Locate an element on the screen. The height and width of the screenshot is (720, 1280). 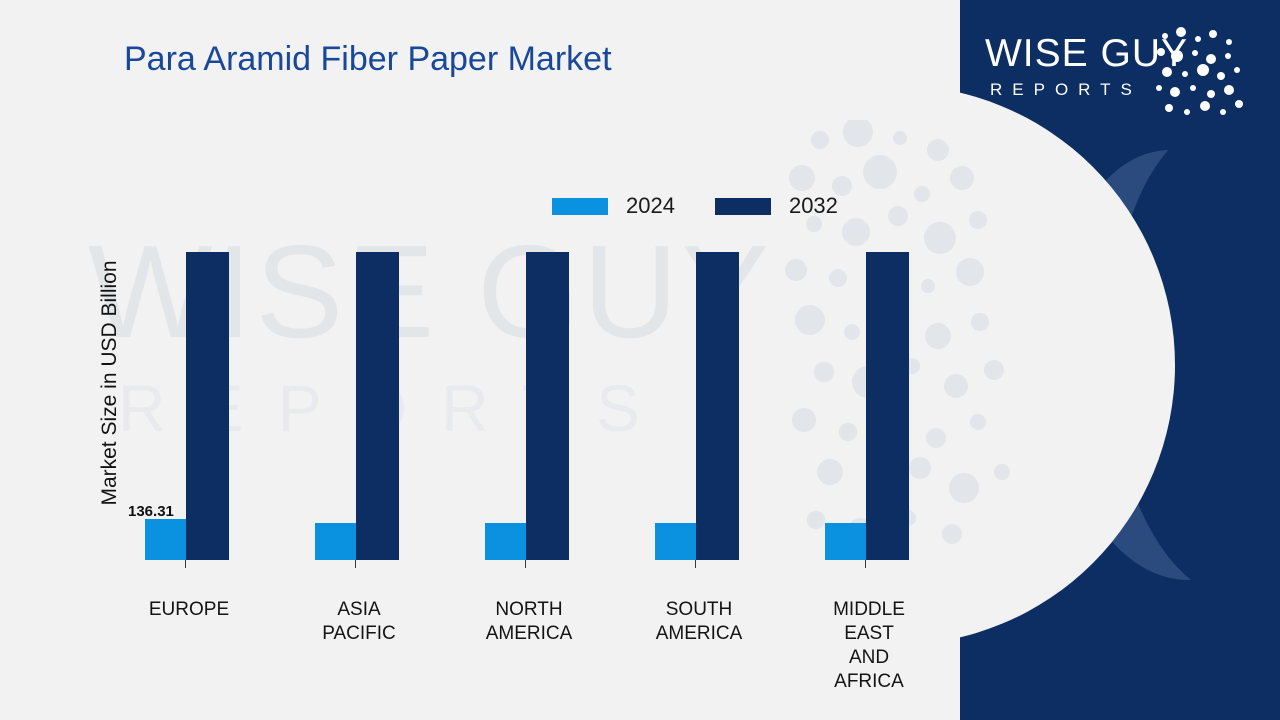
bar-2032-europe is located at coordinates (207, 406).